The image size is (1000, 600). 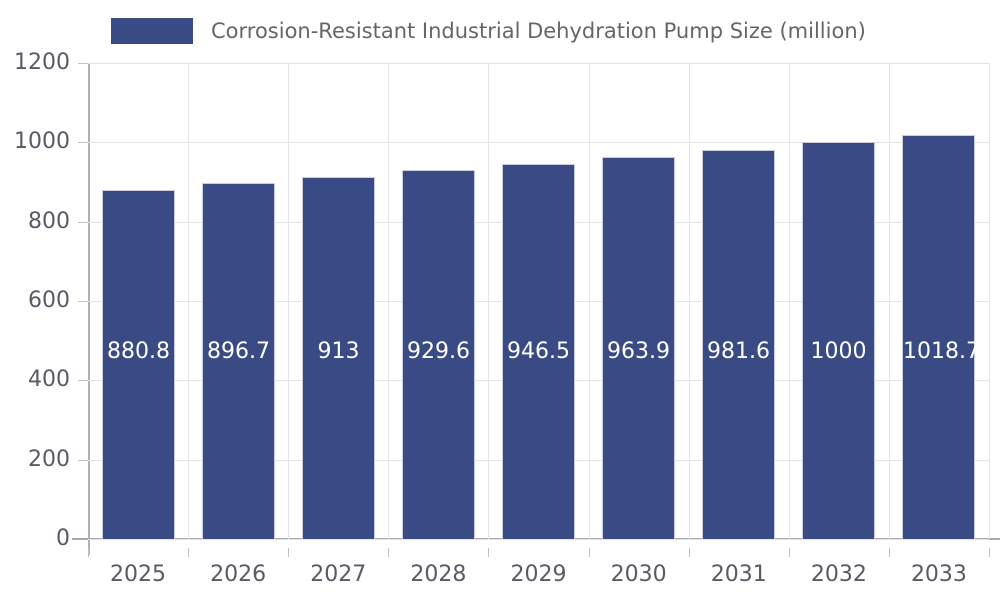 I want to click on bar: 929.6, so click(x=438, y=354).